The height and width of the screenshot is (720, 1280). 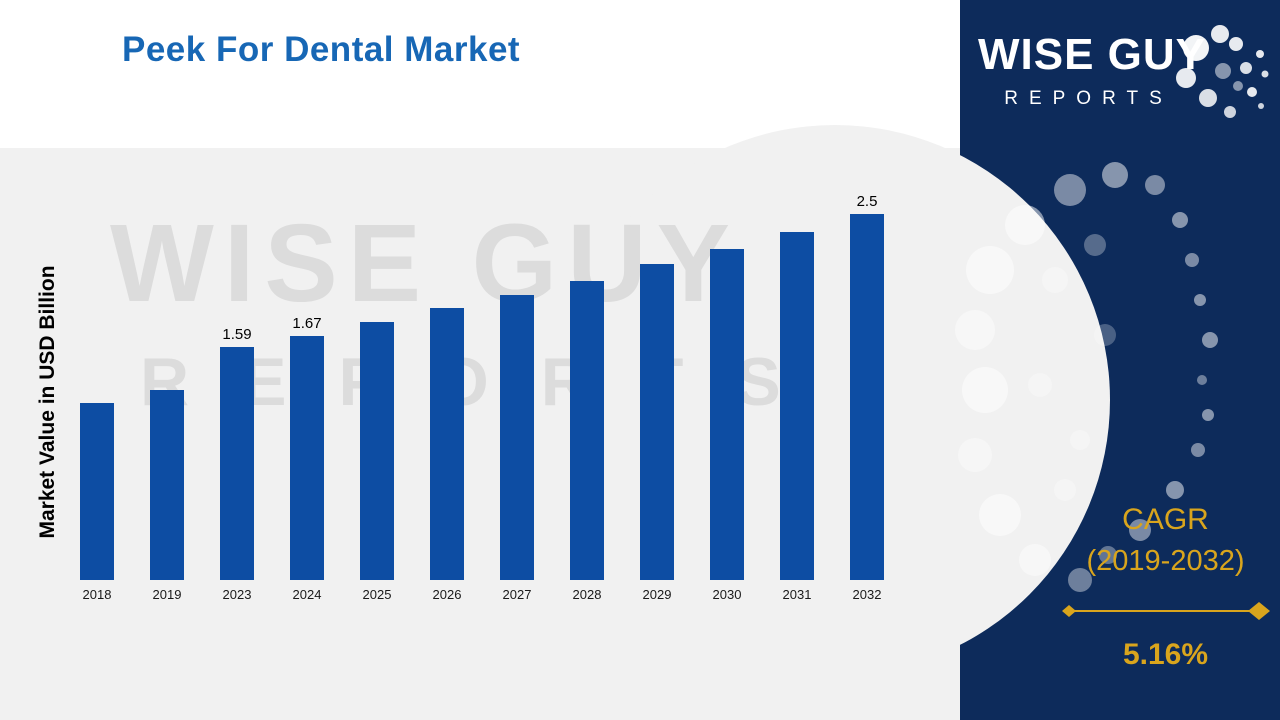 What do you see at coordinates (1088, 98) in the screenshot?
I see `logo-subtitle: REPORTS` at bounding box center [1088, 98].